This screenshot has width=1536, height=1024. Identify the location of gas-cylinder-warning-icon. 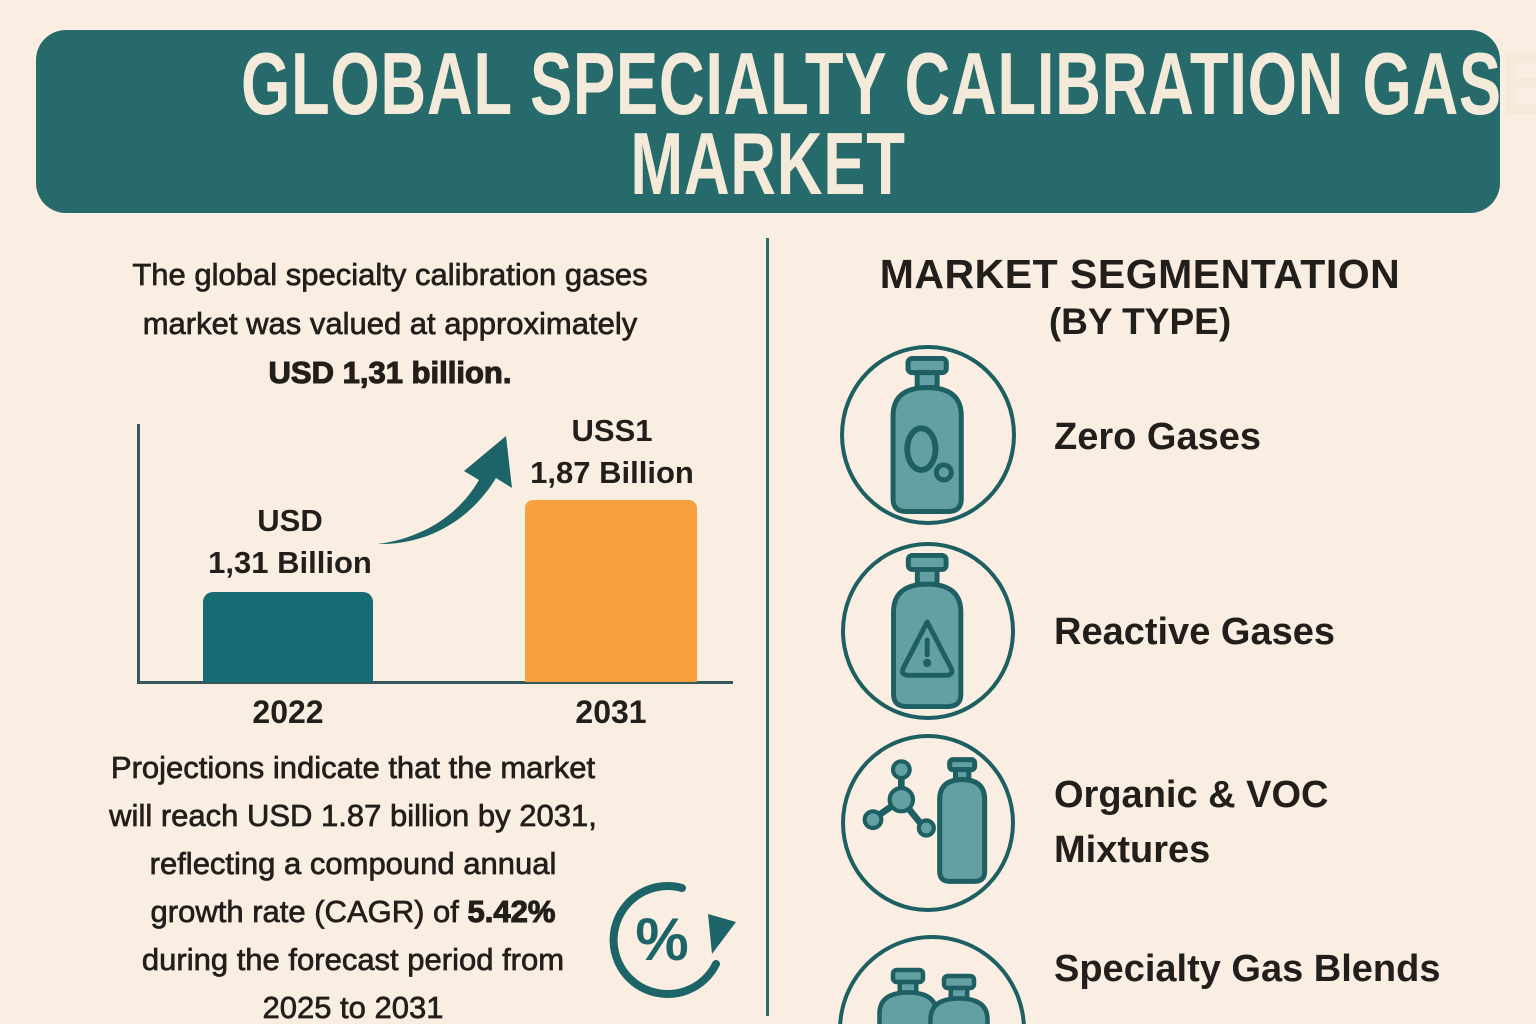
(927, 631).